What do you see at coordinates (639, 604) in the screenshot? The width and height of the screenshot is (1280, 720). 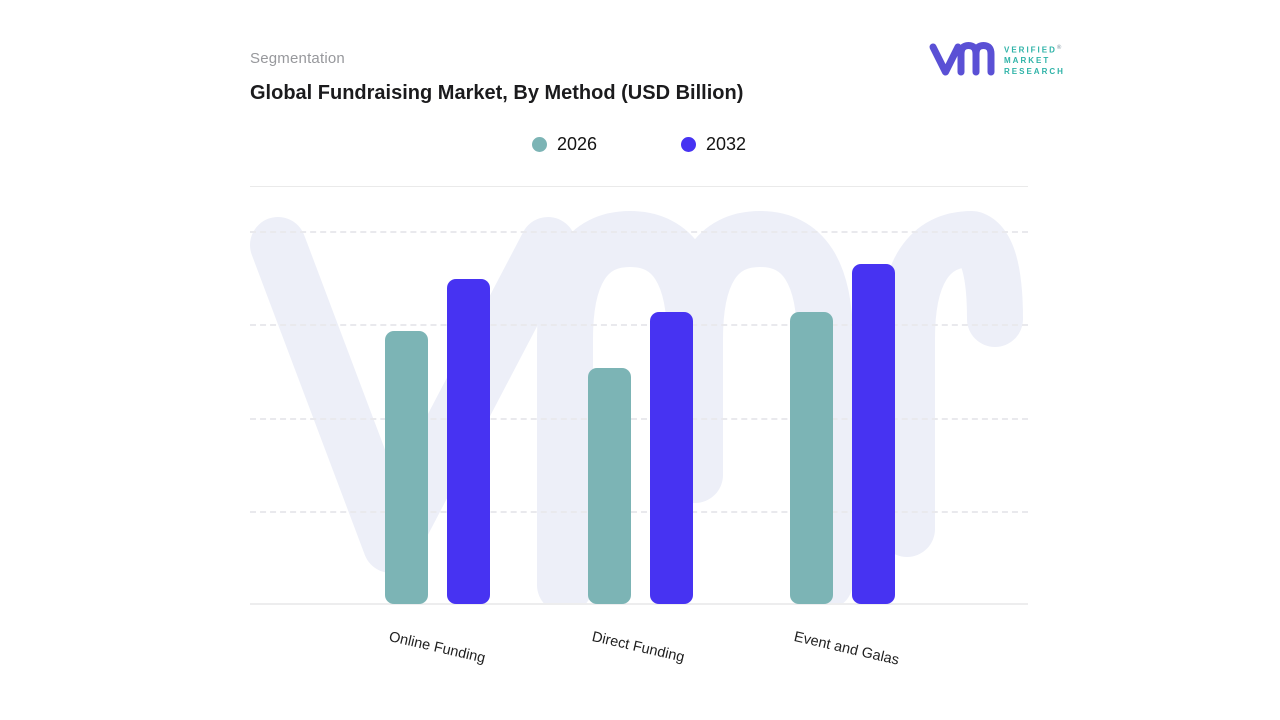 I see `x-axis-baseline` at bounding box center [639, 604].